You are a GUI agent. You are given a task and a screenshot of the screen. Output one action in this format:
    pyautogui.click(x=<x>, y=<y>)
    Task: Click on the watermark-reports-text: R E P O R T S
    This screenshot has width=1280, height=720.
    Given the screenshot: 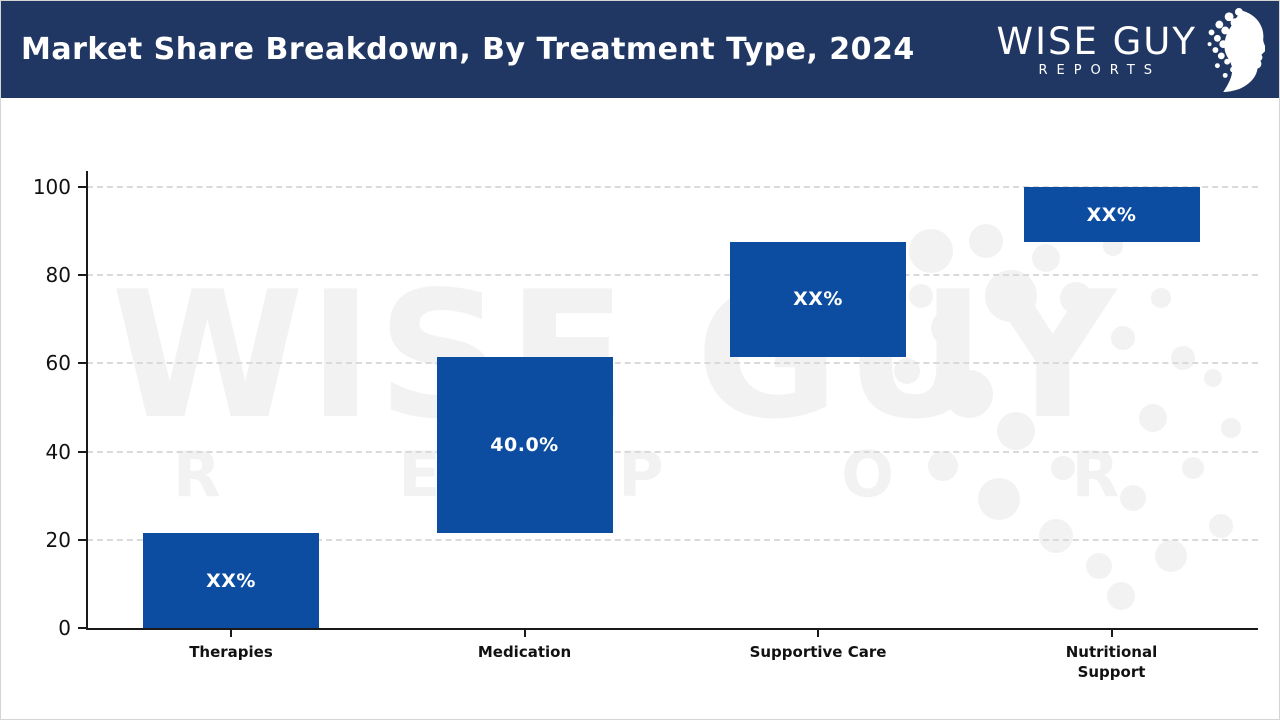 What is the action you would take?
    pyautogui.click(x=726, y=474)
    